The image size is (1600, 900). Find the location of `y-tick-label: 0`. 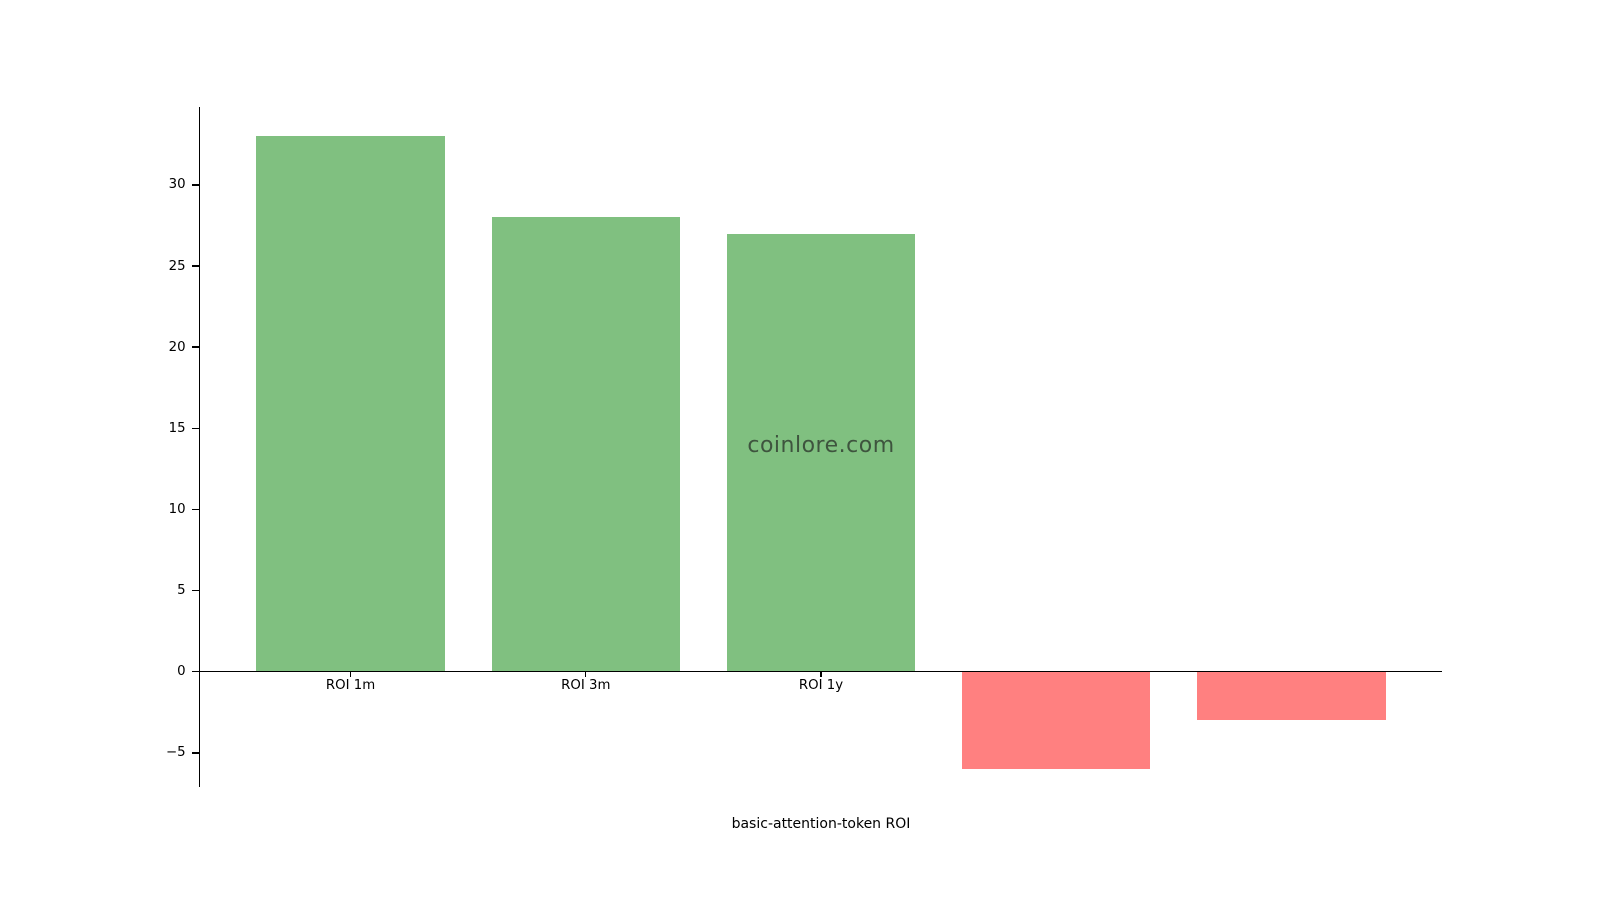

y-tick-label: 0 is located at coordinates (181, 672).